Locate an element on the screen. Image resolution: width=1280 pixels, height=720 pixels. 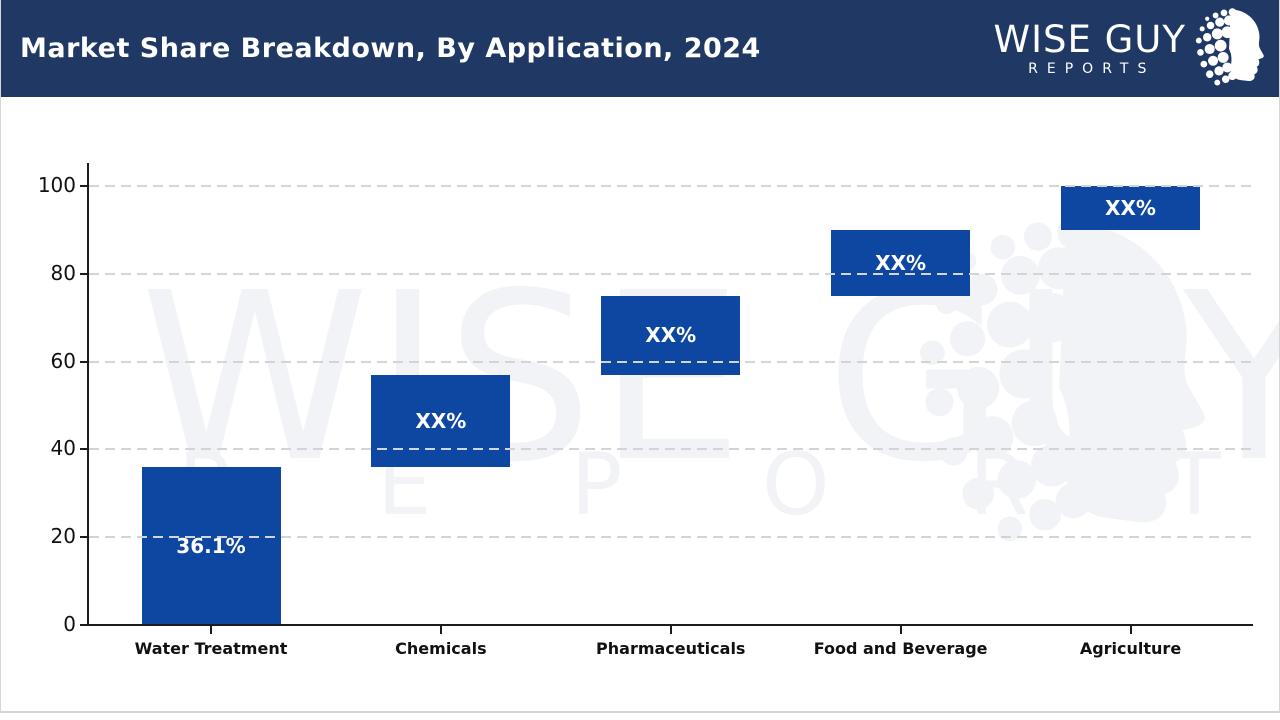
y-axis-spine is located at coordinates (88, 394).